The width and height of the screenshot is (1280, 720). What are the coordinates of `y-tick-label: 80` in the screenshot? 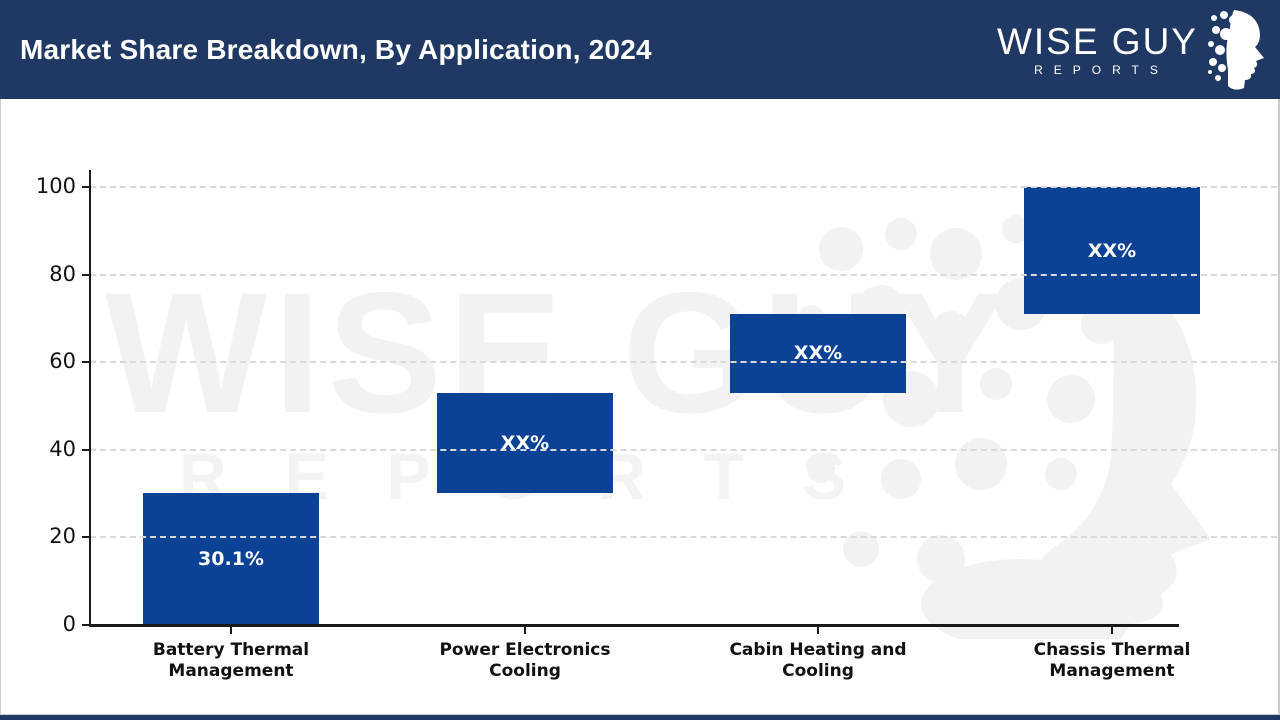 It's located at (62, 273).